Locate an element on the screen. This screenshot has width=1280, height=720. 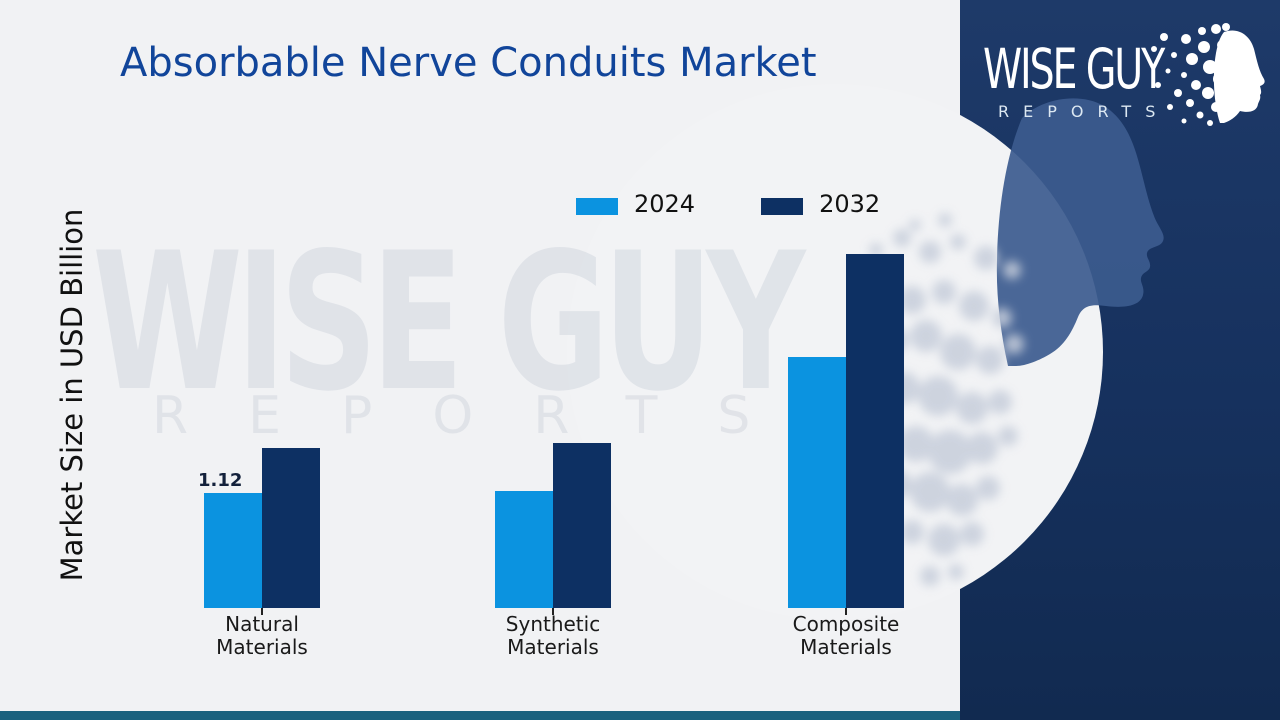
category-label-synthetic: Synthetic Materials is located at coordinates (553, 635).